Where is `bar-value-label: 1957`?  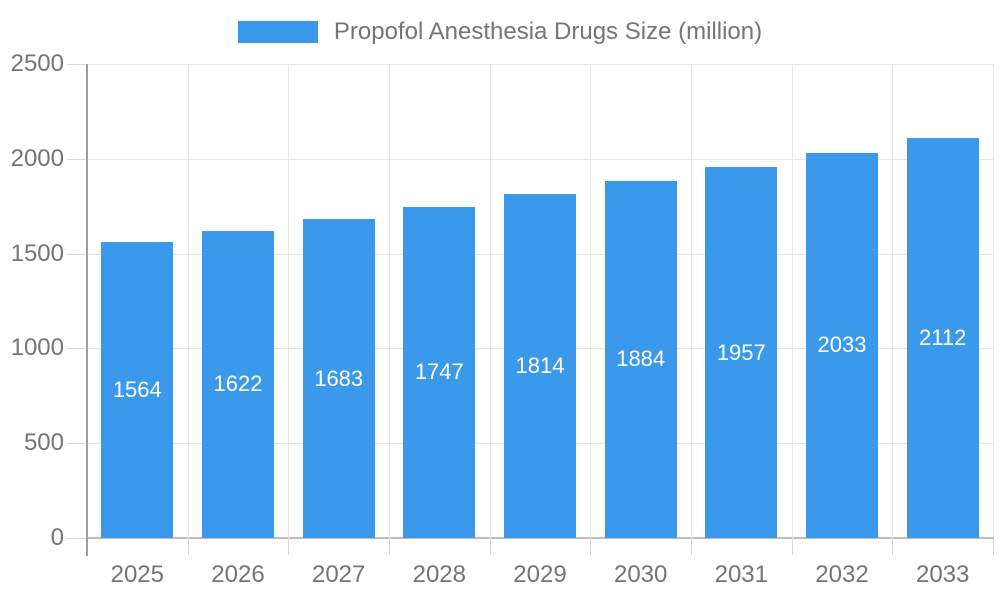 bar-value-label: 1957 is located at coordinates (741, 352).